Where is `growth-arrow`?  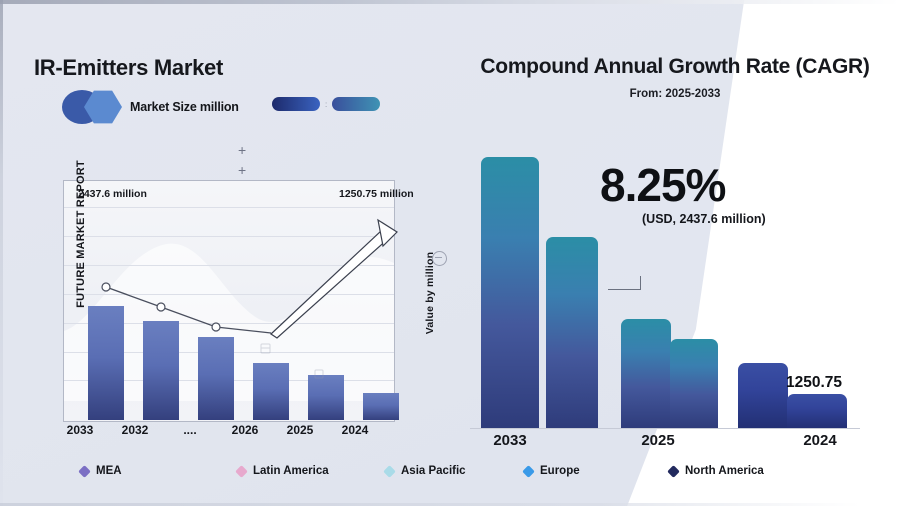
growth-arrow is located at coordinates (334, 278).